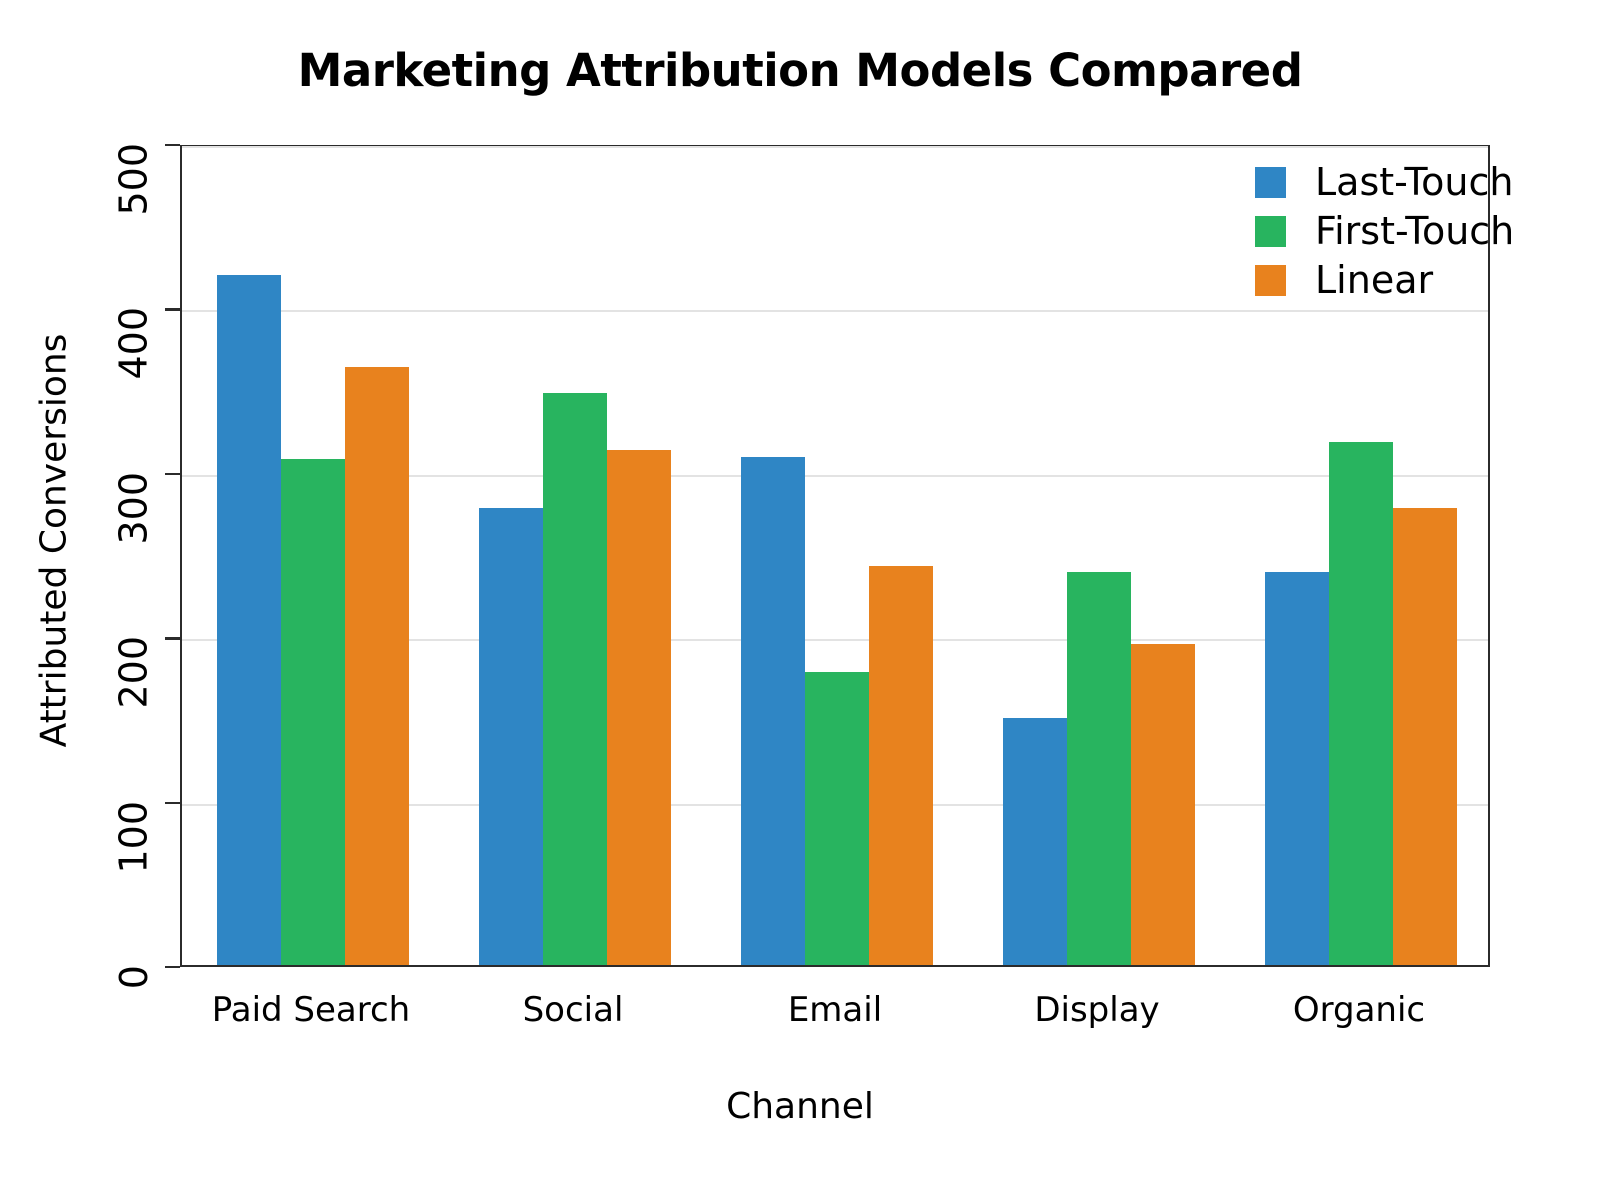 The height and width of the screenshot is (1200, 1600). What do you see at coordinates (1374, 280) in the screenshot?
I see `legend-label: Linear` at bounding box center [1374, 280].